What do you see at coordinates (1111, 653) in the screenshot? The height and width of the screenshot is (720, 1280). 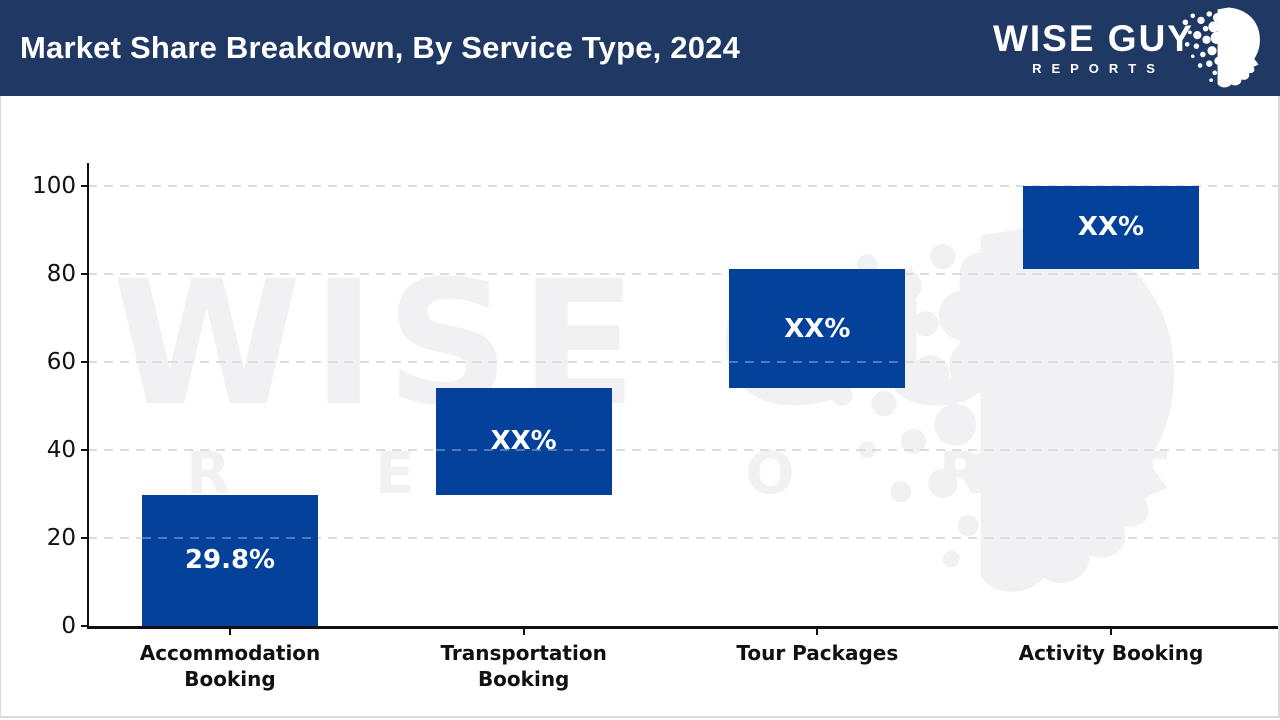 I see `x-category-label-activity-booking: Activity Booking` at bounding box center [1111, 653].